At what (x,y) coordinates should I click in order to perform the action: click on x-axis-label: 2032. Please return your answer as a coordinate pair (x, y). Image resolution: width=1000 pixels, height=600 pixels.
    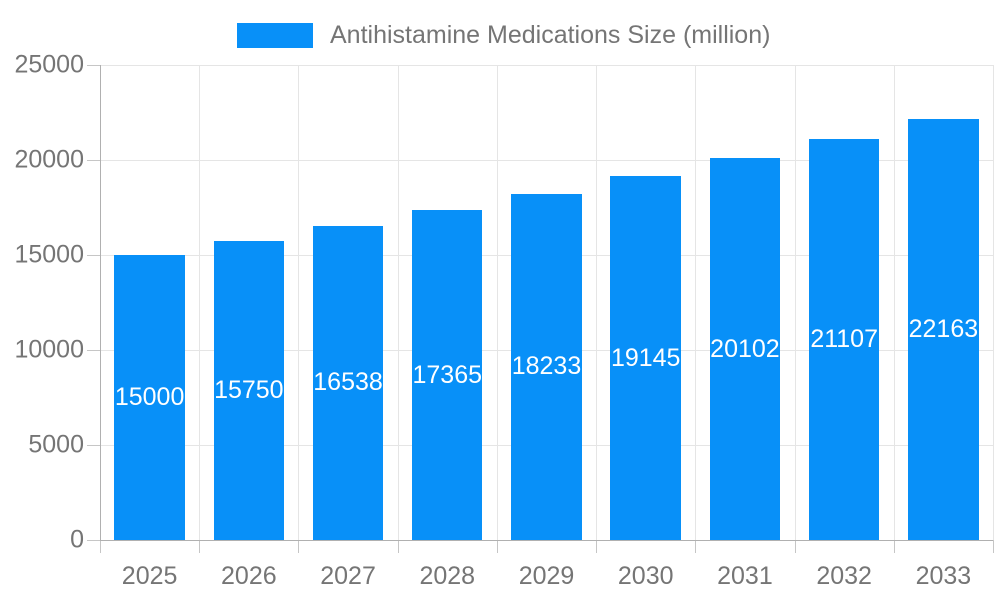
    Looking at the image, I should click on (844, 576).